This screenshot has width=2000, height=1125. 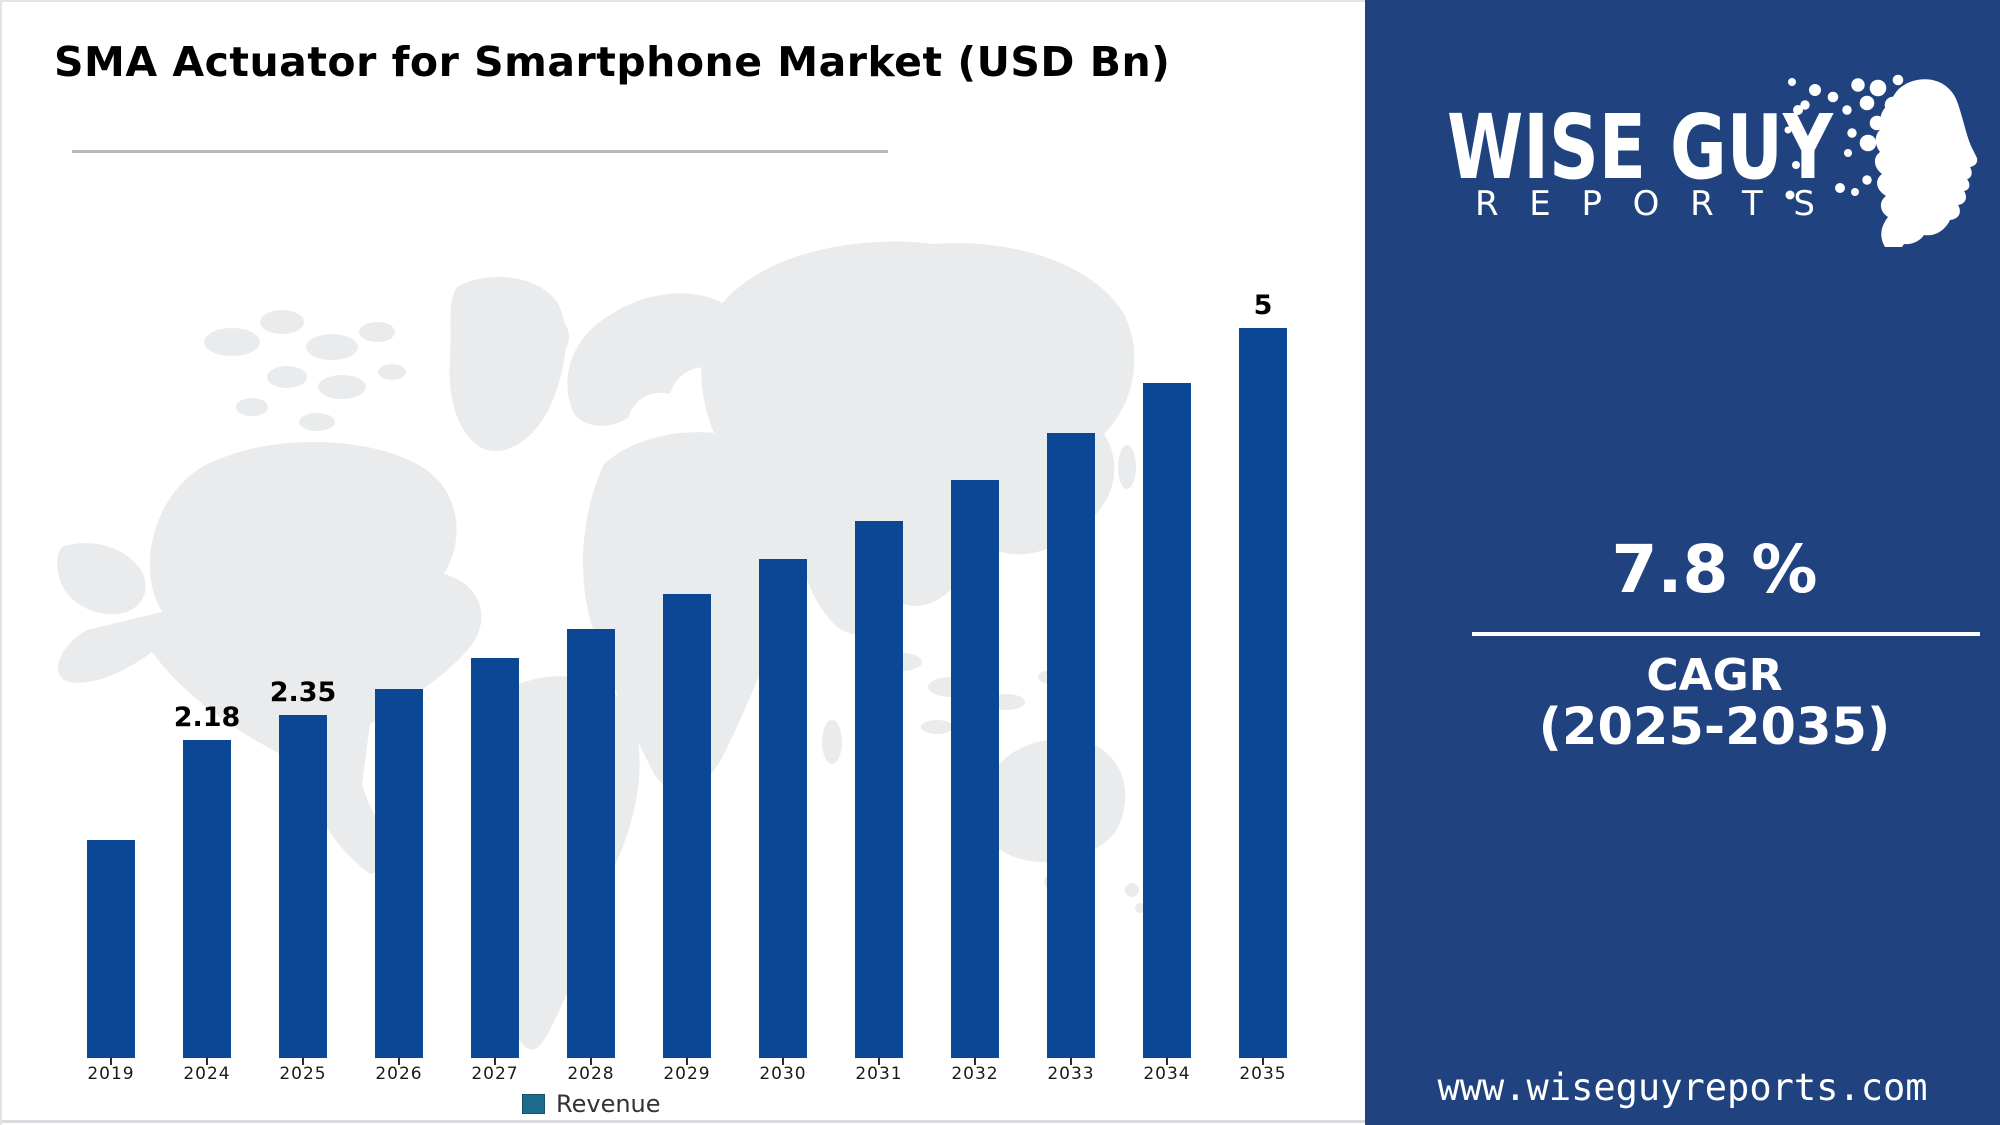 What do you see at coordinates (1071, 1074) in the screenshot?
I see `x-axis-label-2033: 2033` at bounding box center [1071, 1074].